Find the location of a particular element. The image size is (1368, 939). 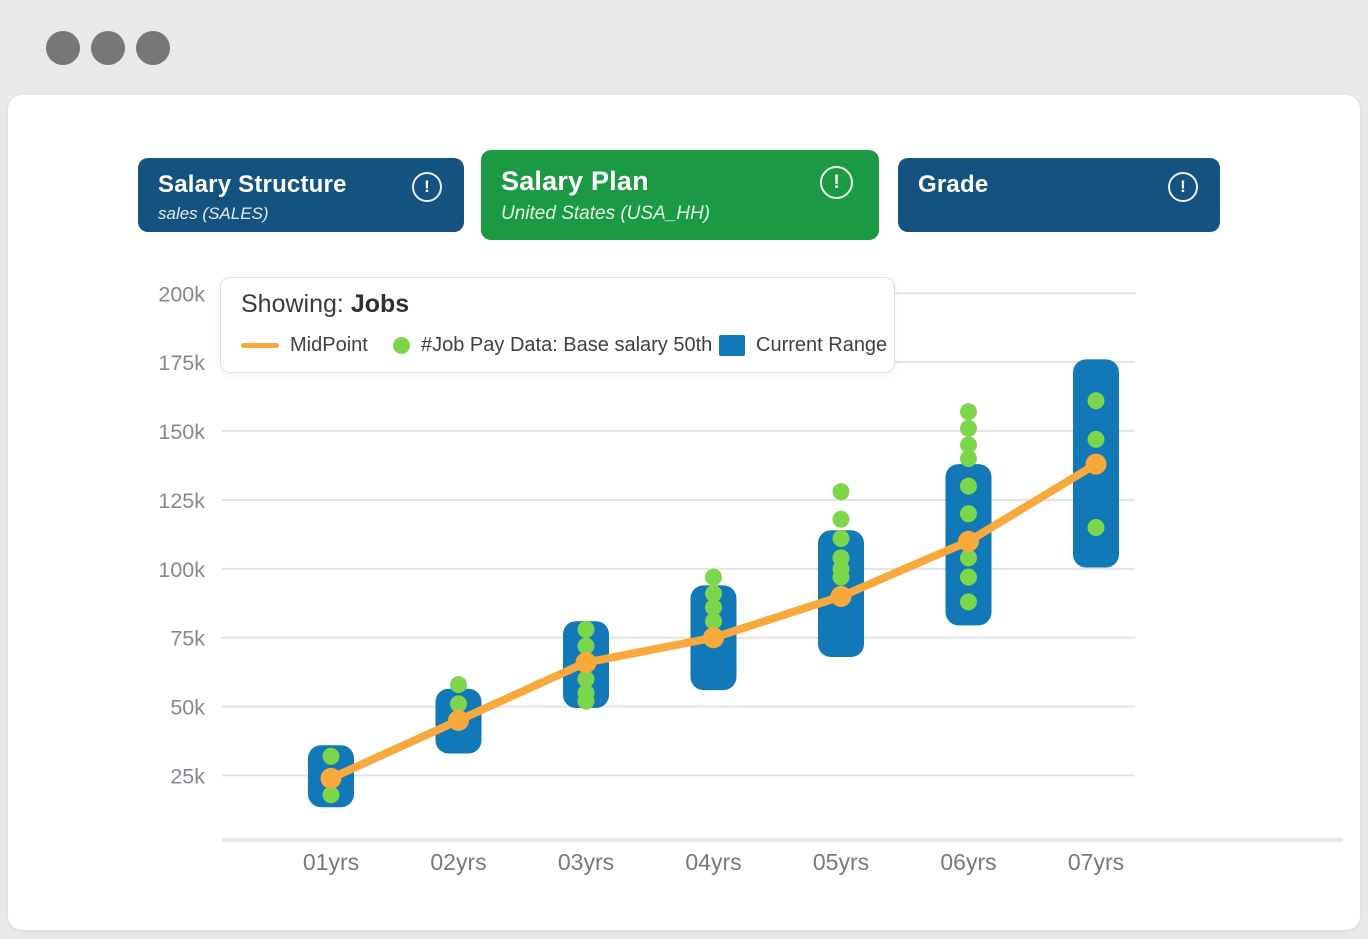

pay-data-dot-swatch-icon is located at coordinates (401, 345).